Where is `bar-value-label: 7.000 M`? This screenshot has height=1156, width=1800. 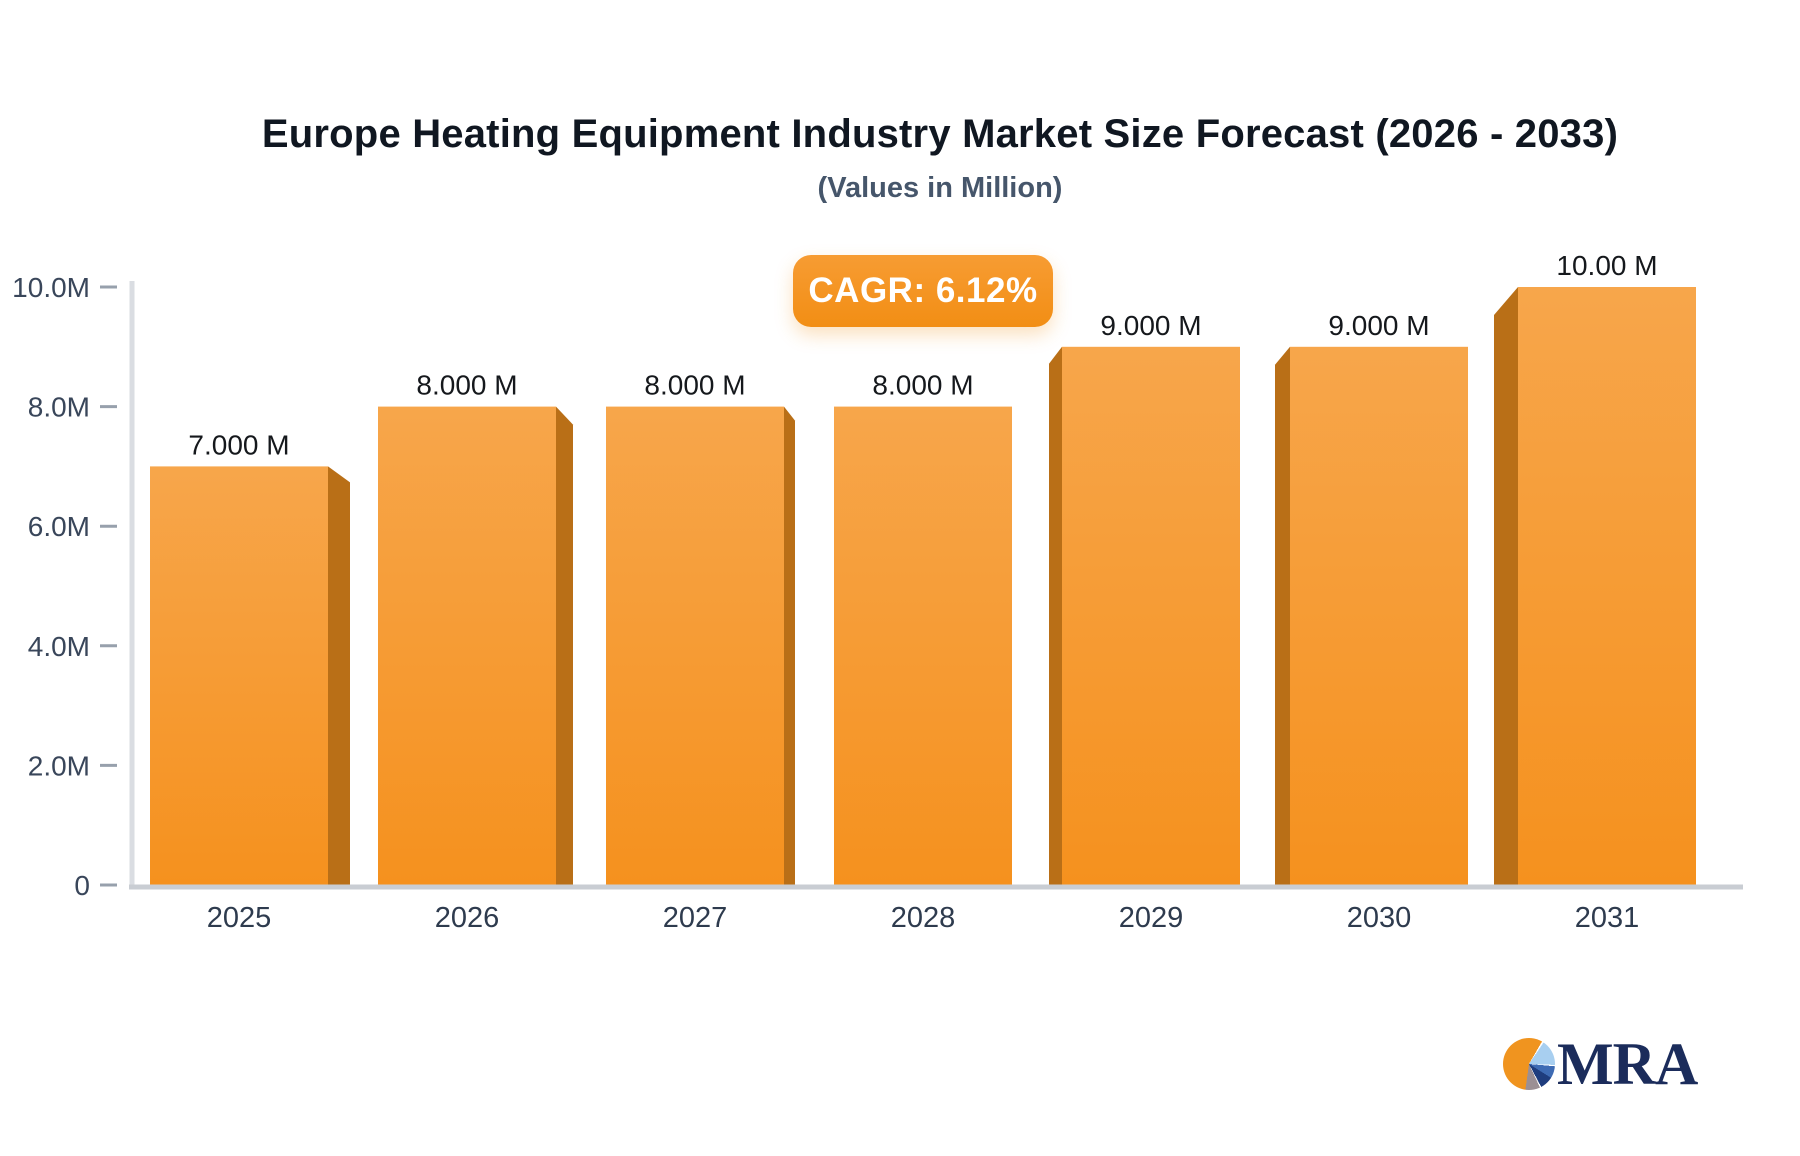
bar-value-label: 7.000 M is located at coordinates (238, 444).